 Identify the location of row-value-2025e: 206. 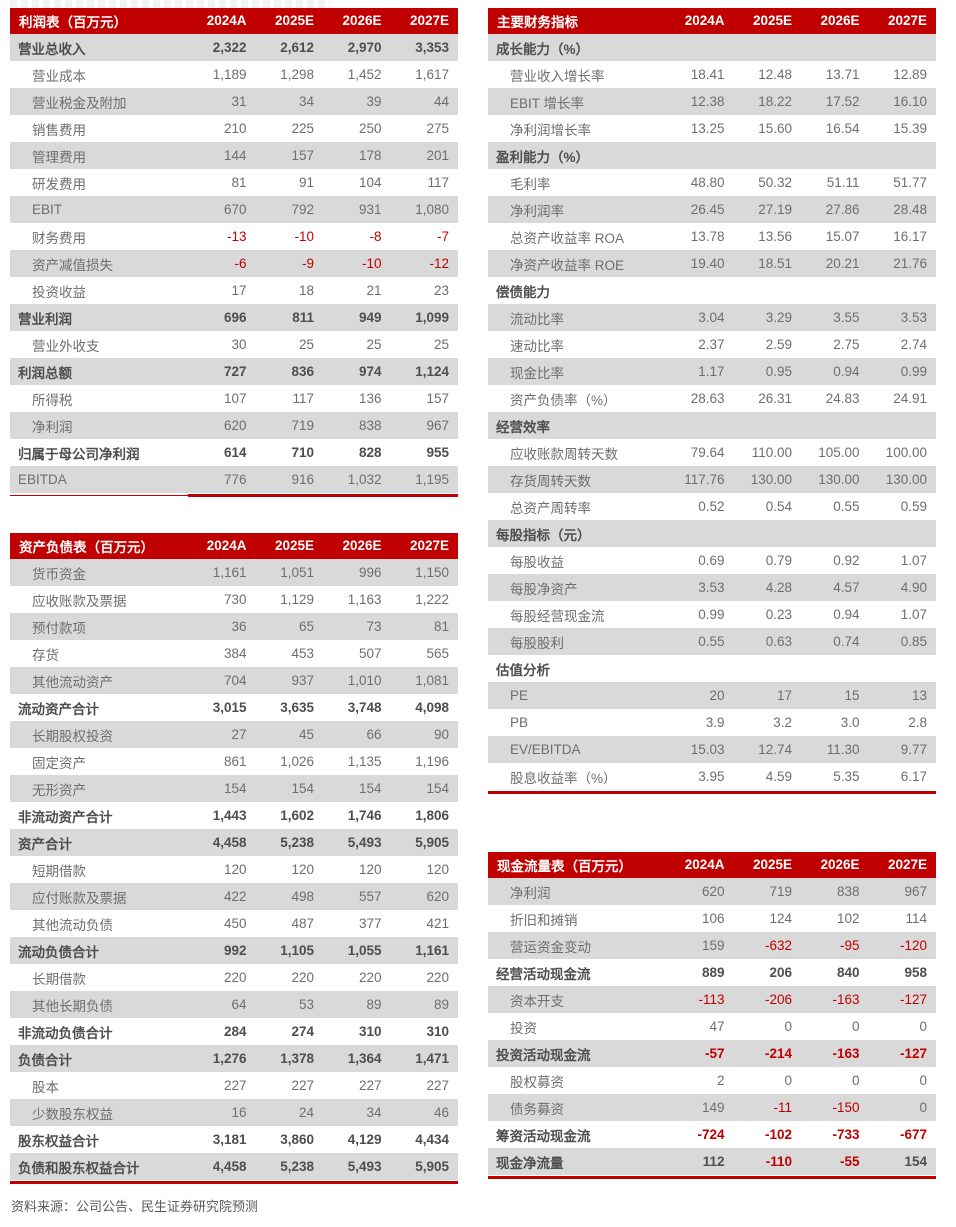
(767, 972).